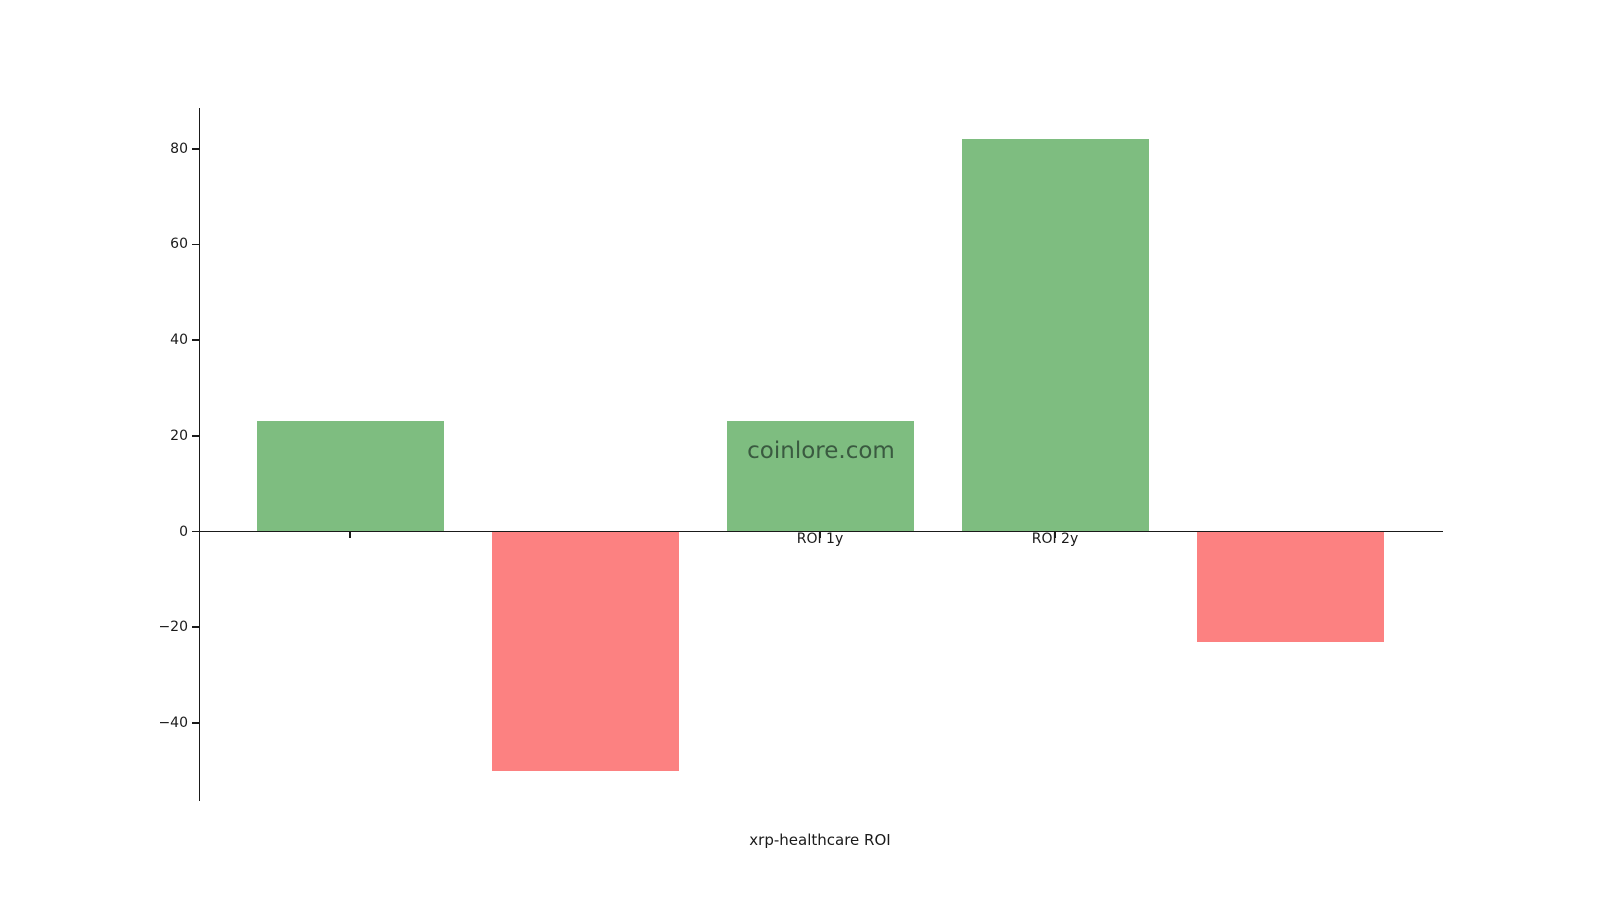 The image size is (1600, 900). Describe the element at coordinates (179, 435) in the screenshot. I see `y-tick-label: 20` at that location.